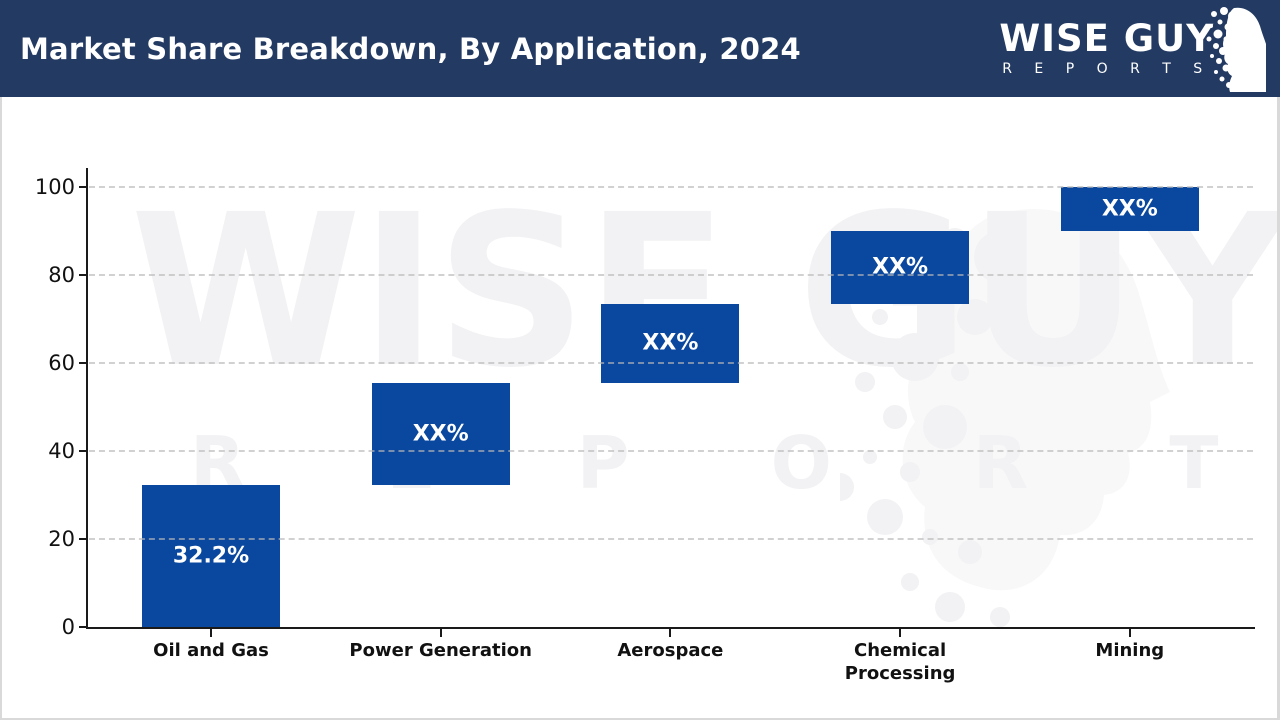 This screenshot has height=720, width=1280. What do you see at coordinates (440, 650) in the screenshot?
I see `x-category-label: Power Generation` at bounding box center [440, 650].